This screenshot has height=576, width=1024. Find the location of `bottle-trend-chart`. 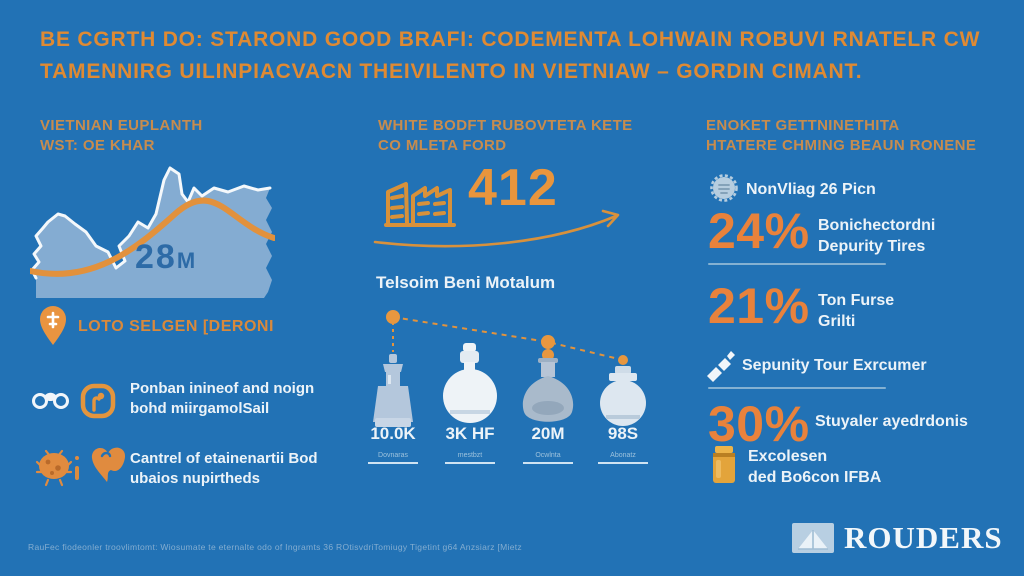

bottle-trend-chart is located at coordinates (509, 368).